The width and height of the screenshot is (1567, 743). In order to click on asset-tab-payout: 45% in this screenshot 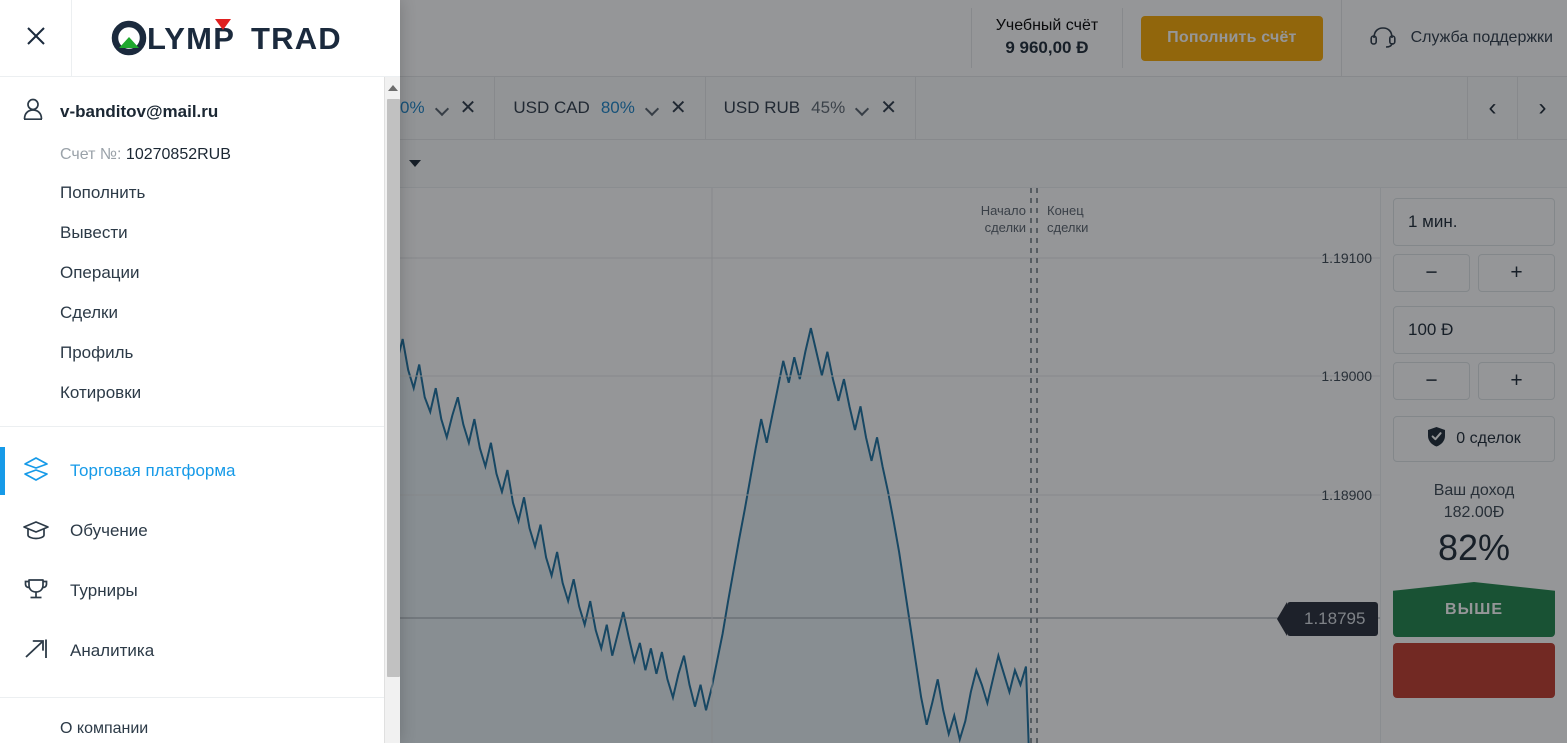, I will do `click(828, 107)`.